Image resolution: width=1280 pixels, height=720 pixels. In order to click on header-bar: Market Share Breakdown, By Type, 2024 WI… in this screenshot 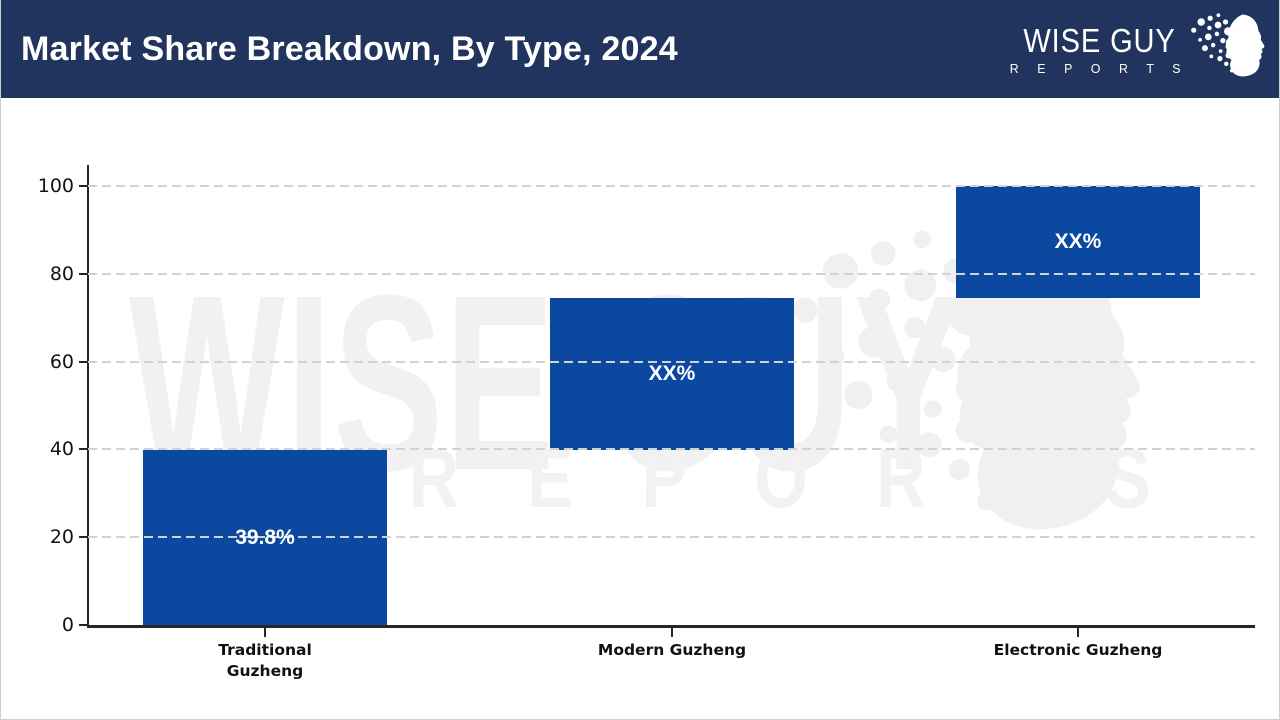, I will do `click(640, 49)`.